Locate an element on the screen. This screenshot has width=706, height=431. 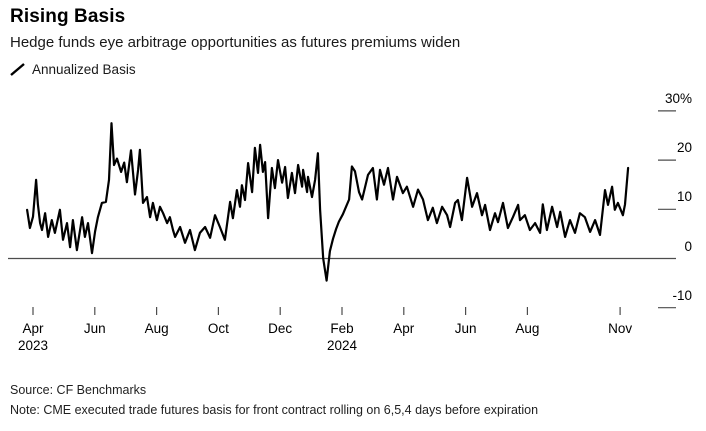
chart-title: Rising Basis is located at coordinates (68, 16).